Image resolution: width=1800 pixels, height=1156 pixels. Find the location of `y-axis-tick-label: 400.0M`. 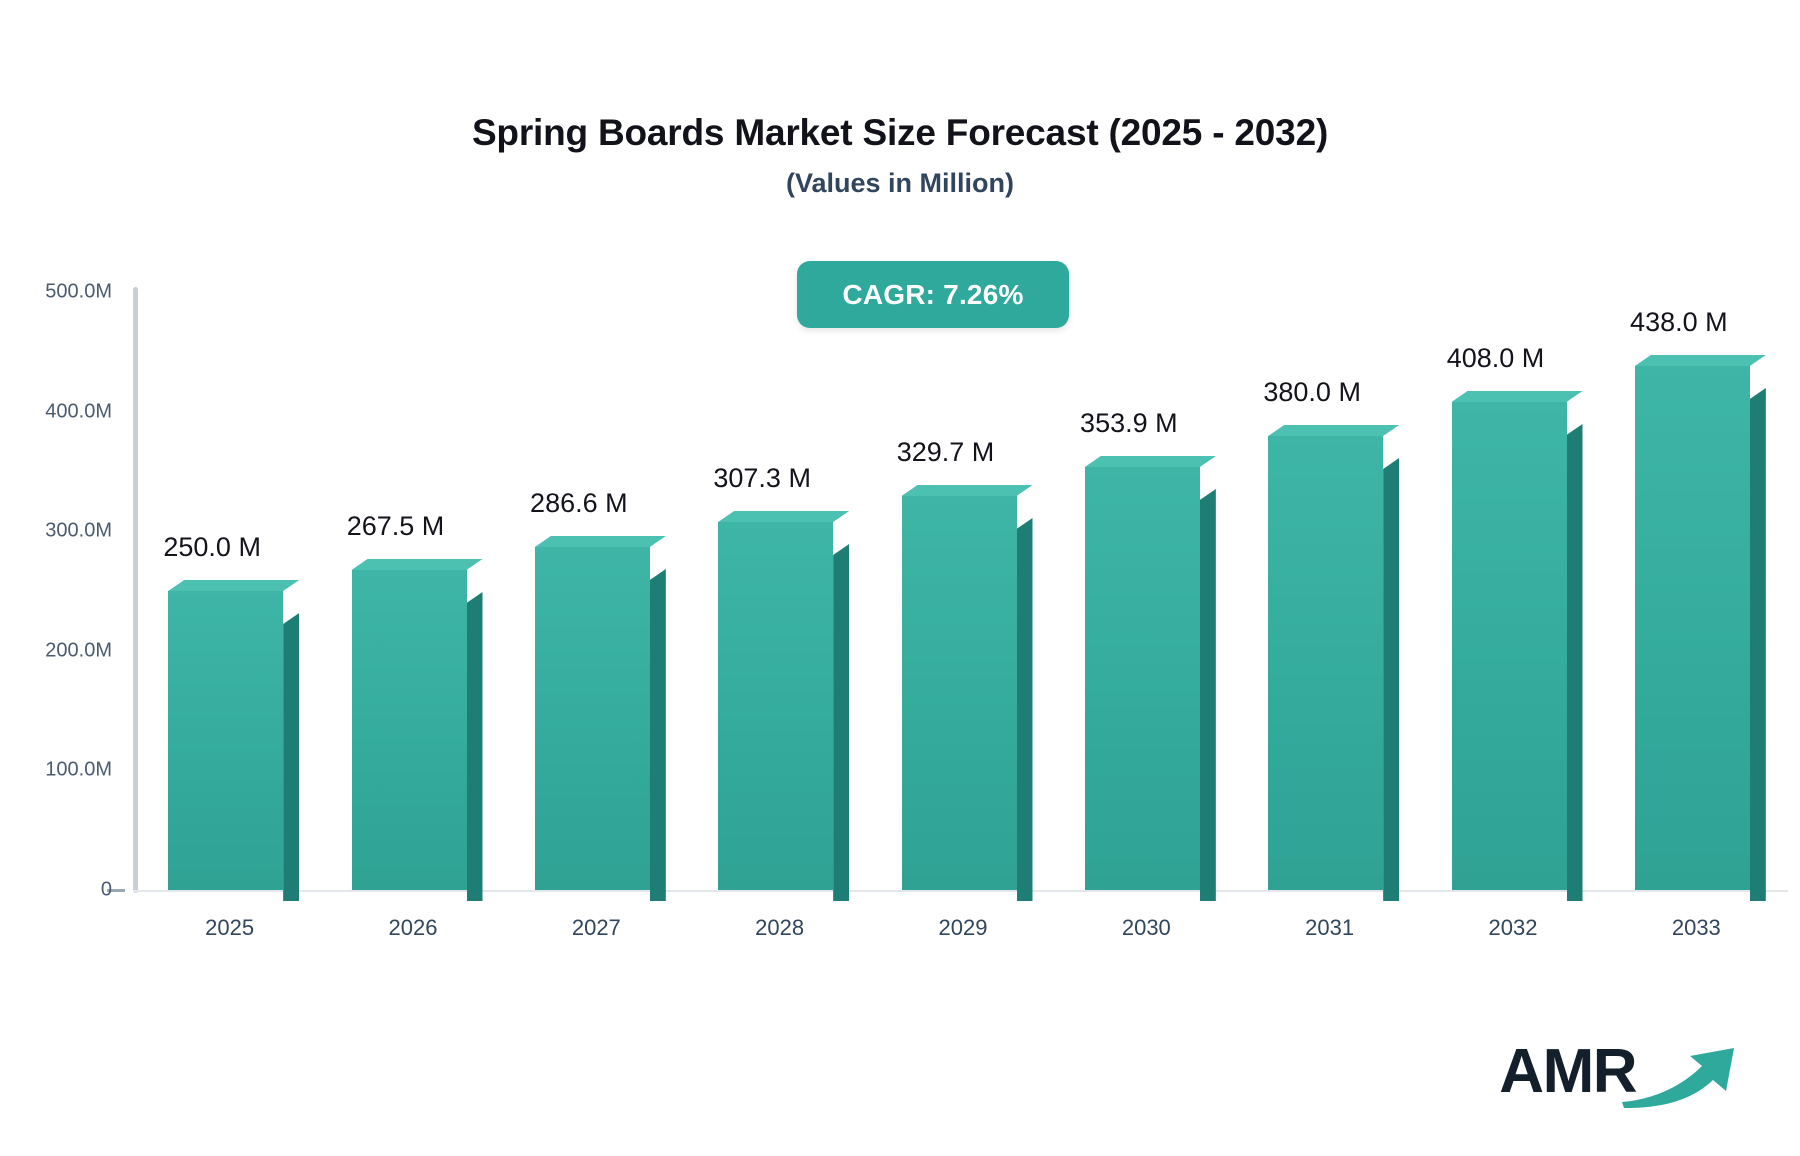

y-axis-tick-label: 400.0M is located at coordinates (78, 411).